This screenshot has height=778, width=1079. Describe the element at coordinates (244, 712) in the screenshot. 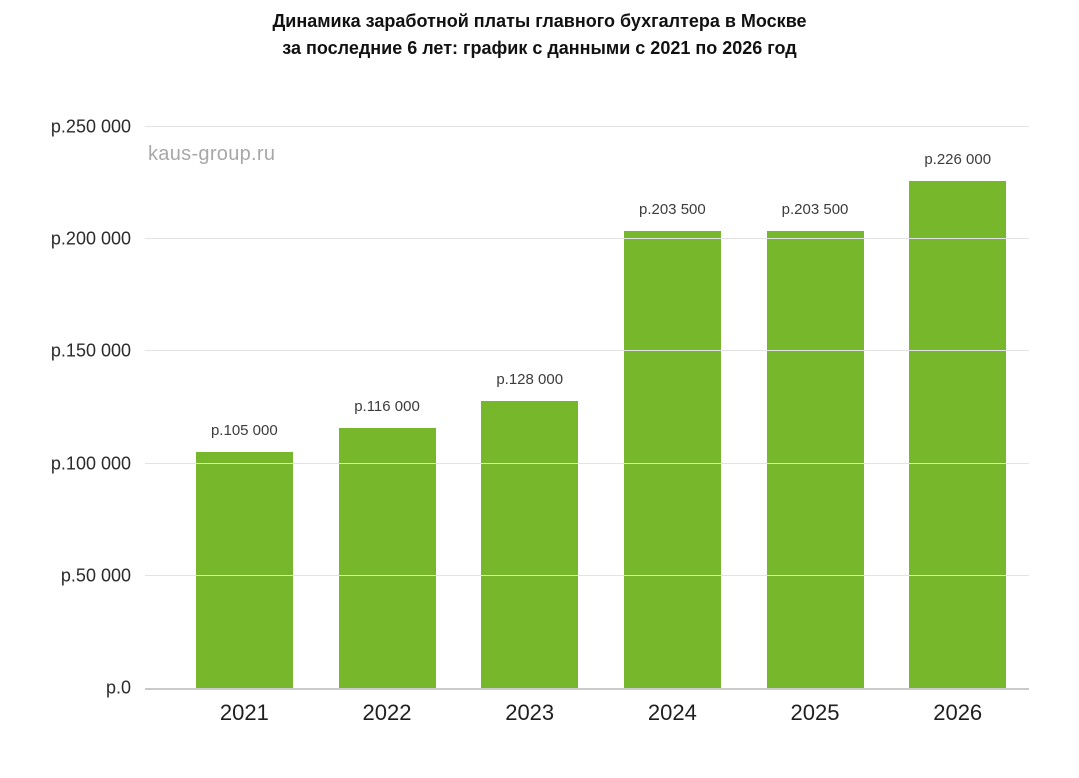

I see `x-tick-label: 2021` at that location.